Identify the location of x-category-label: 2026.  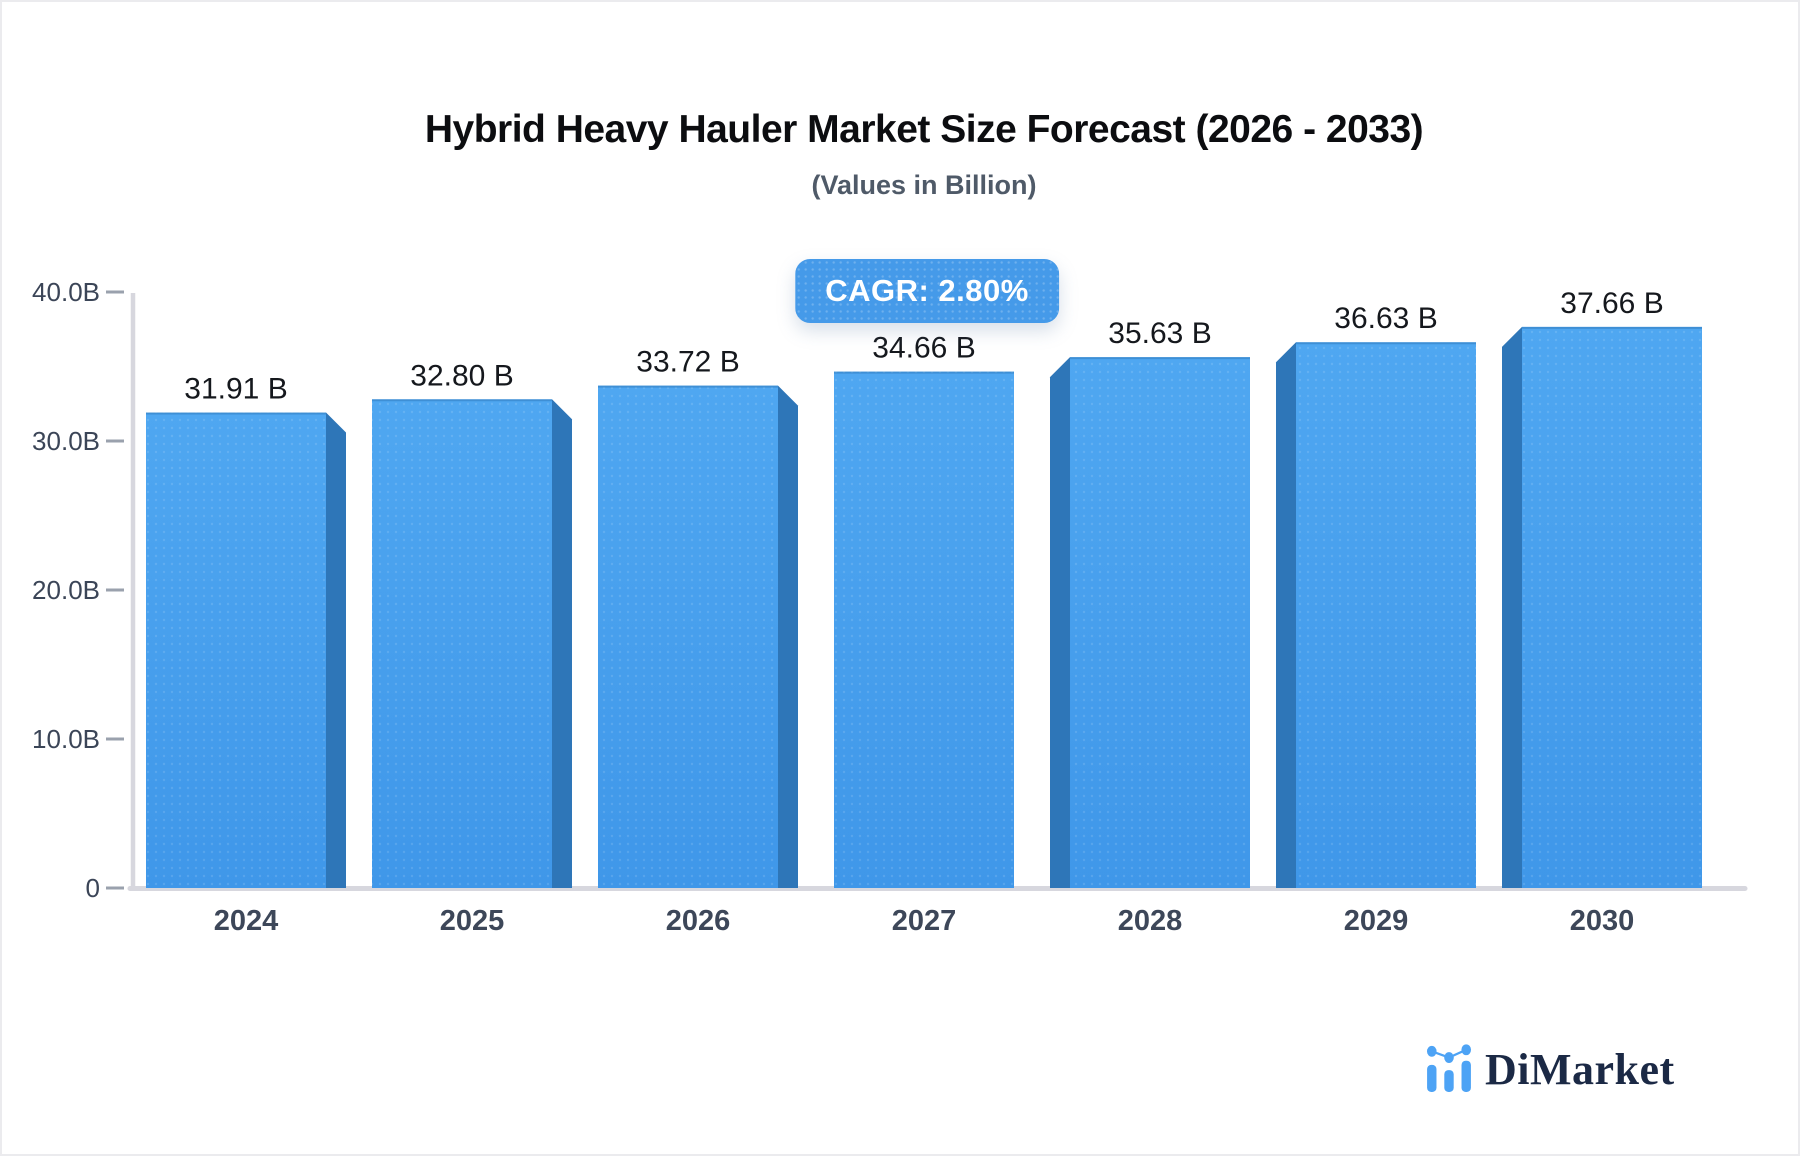
(698, 921).